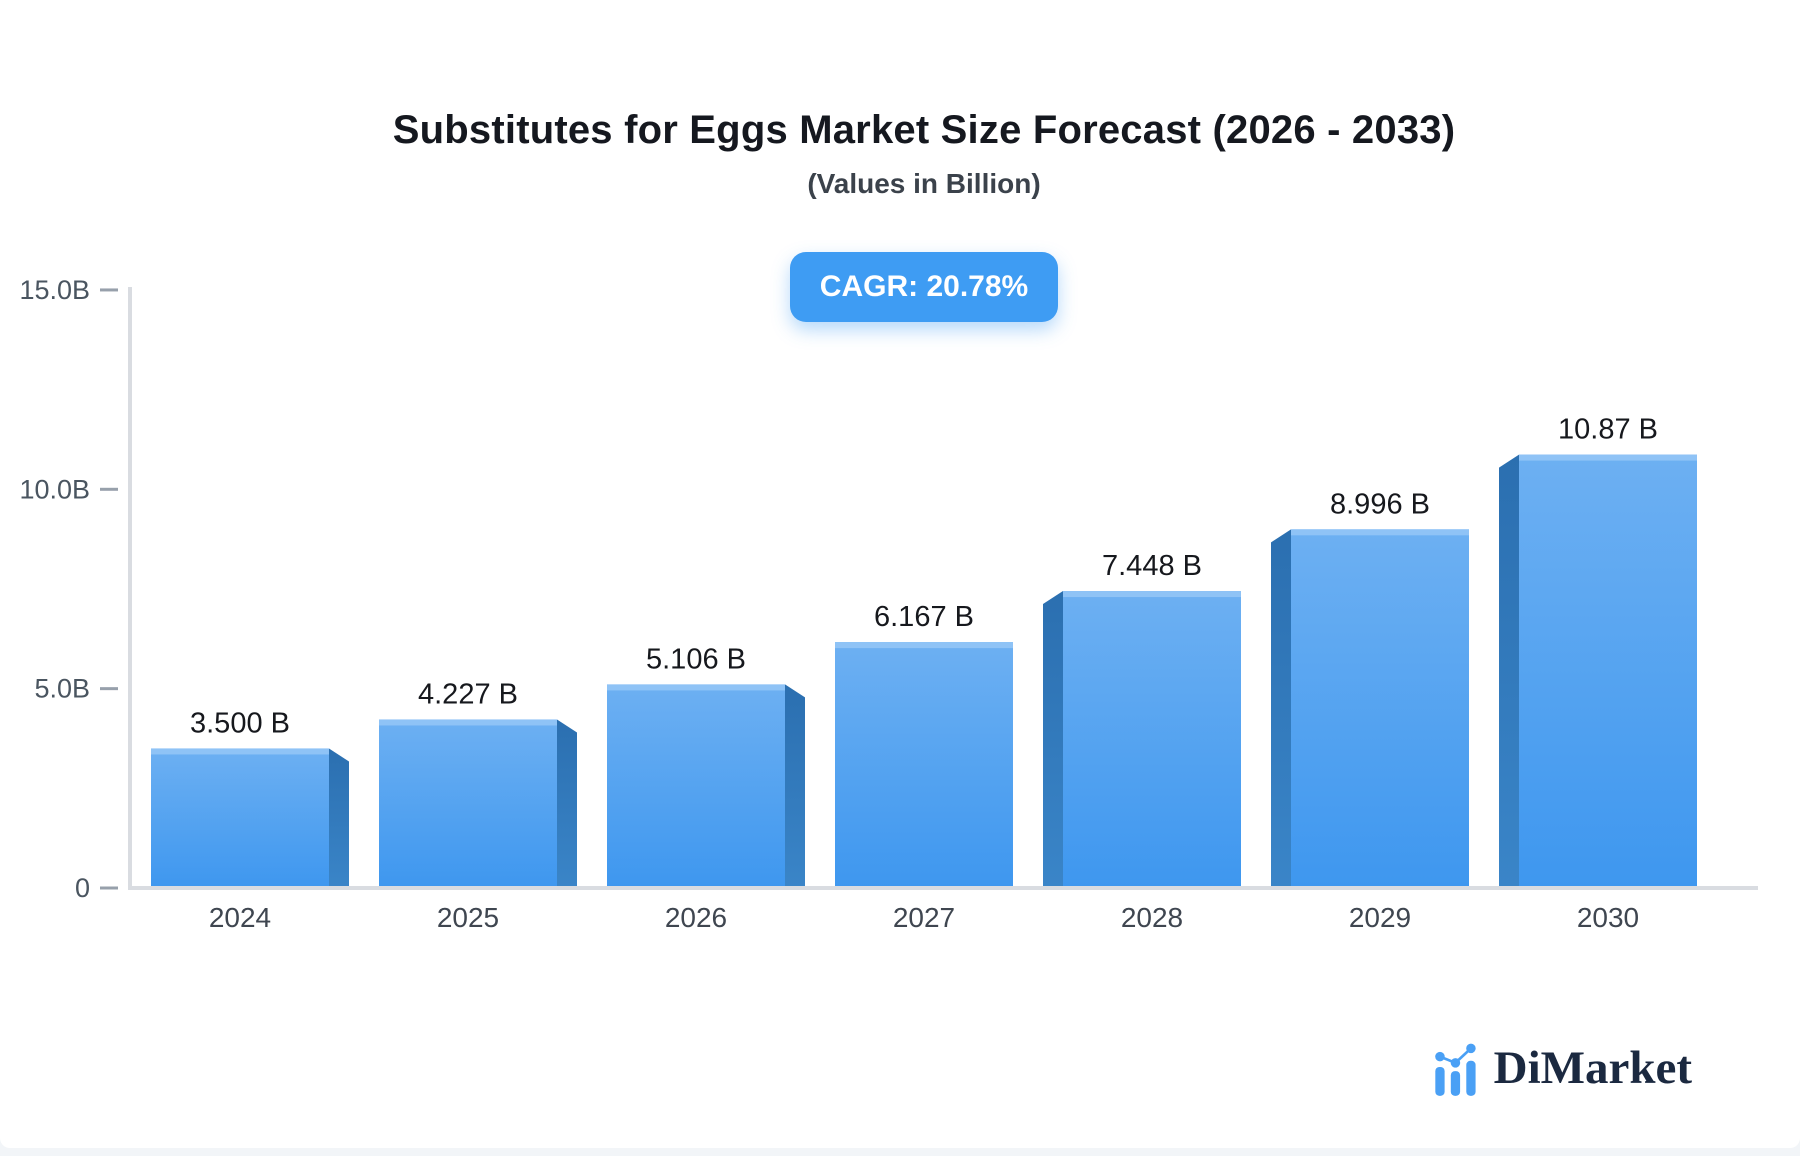 The image size is (1800, 1156). I want to click on y-tick-label: 0, so click(82, 888).